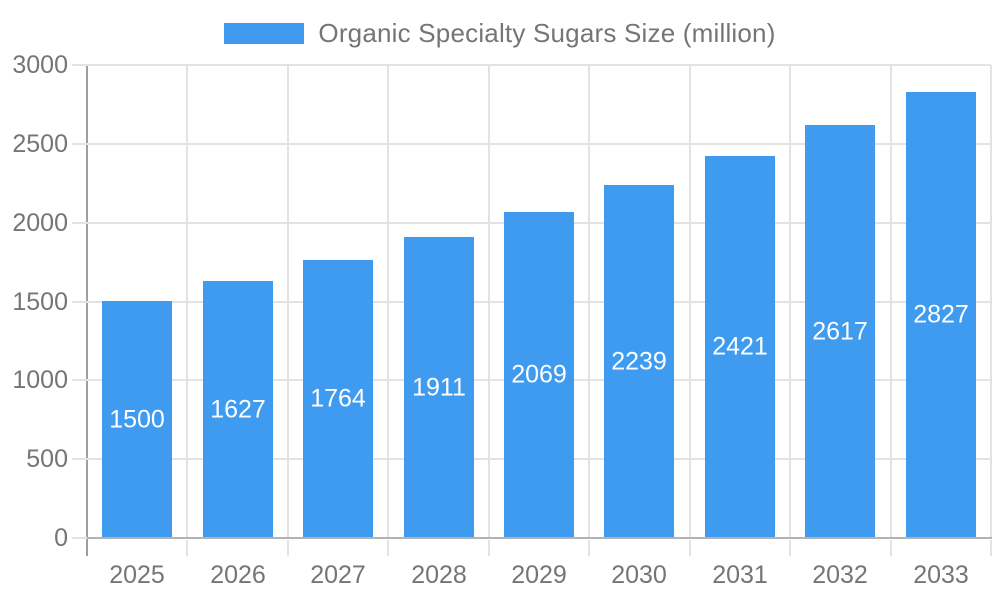 The height and width of the screenshot is (600, 1000). I want to click on bar: 2617, so click(840, 331).